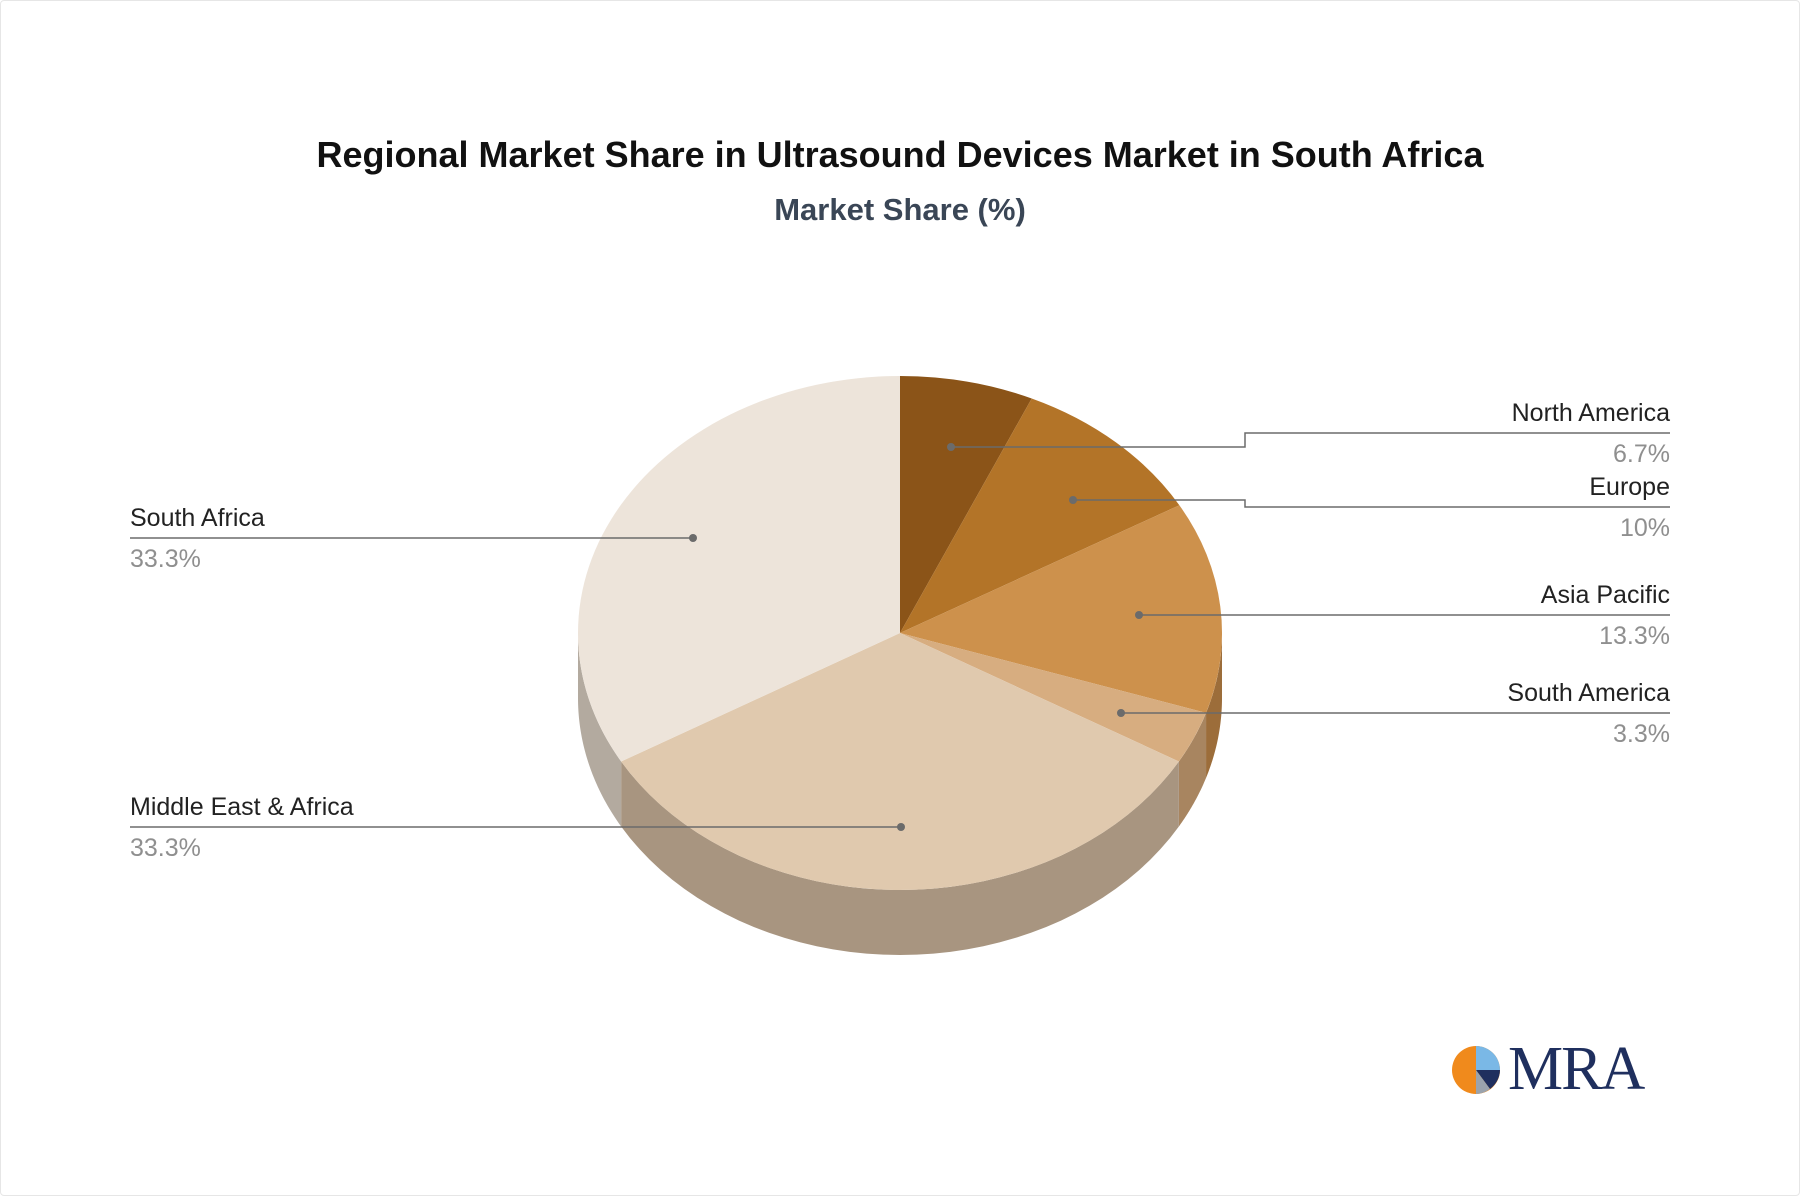 This screenshot has width=1800, height=1196. I want to click on label-name-europe: Europe, so click(1629, 487).